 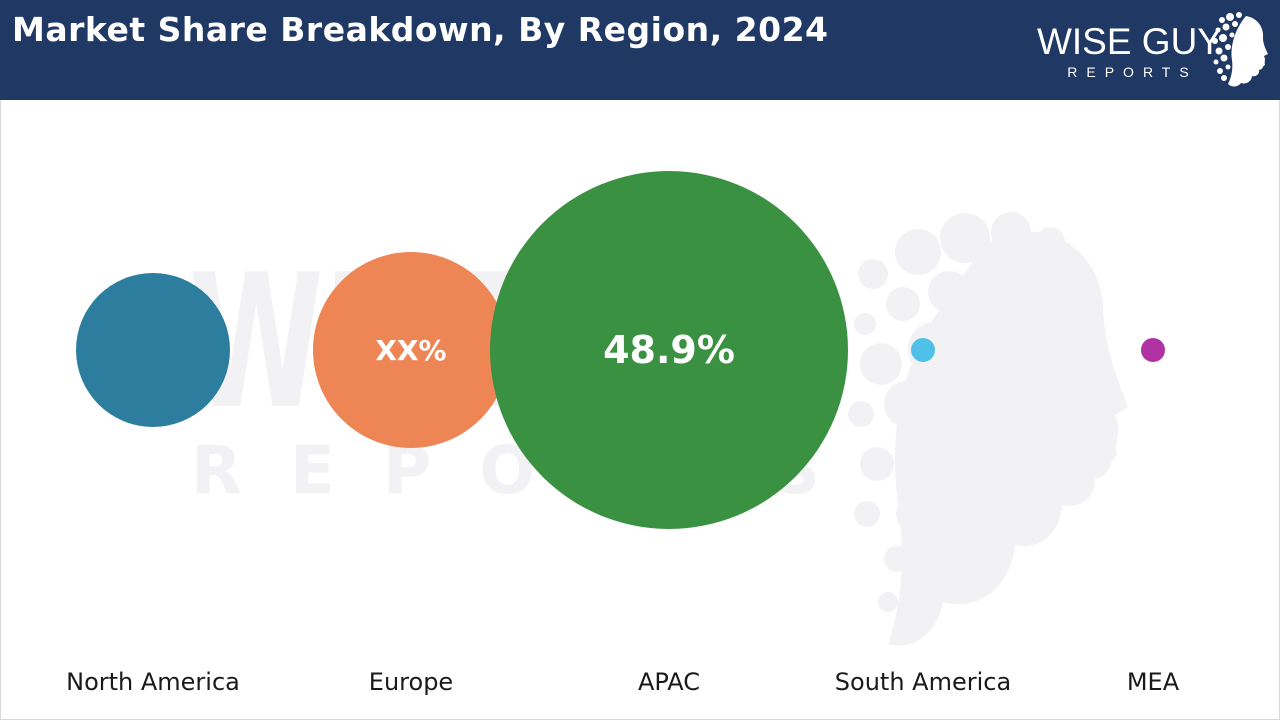 I want to click on category-label-south-america: South America, so click(x=923, y=682).